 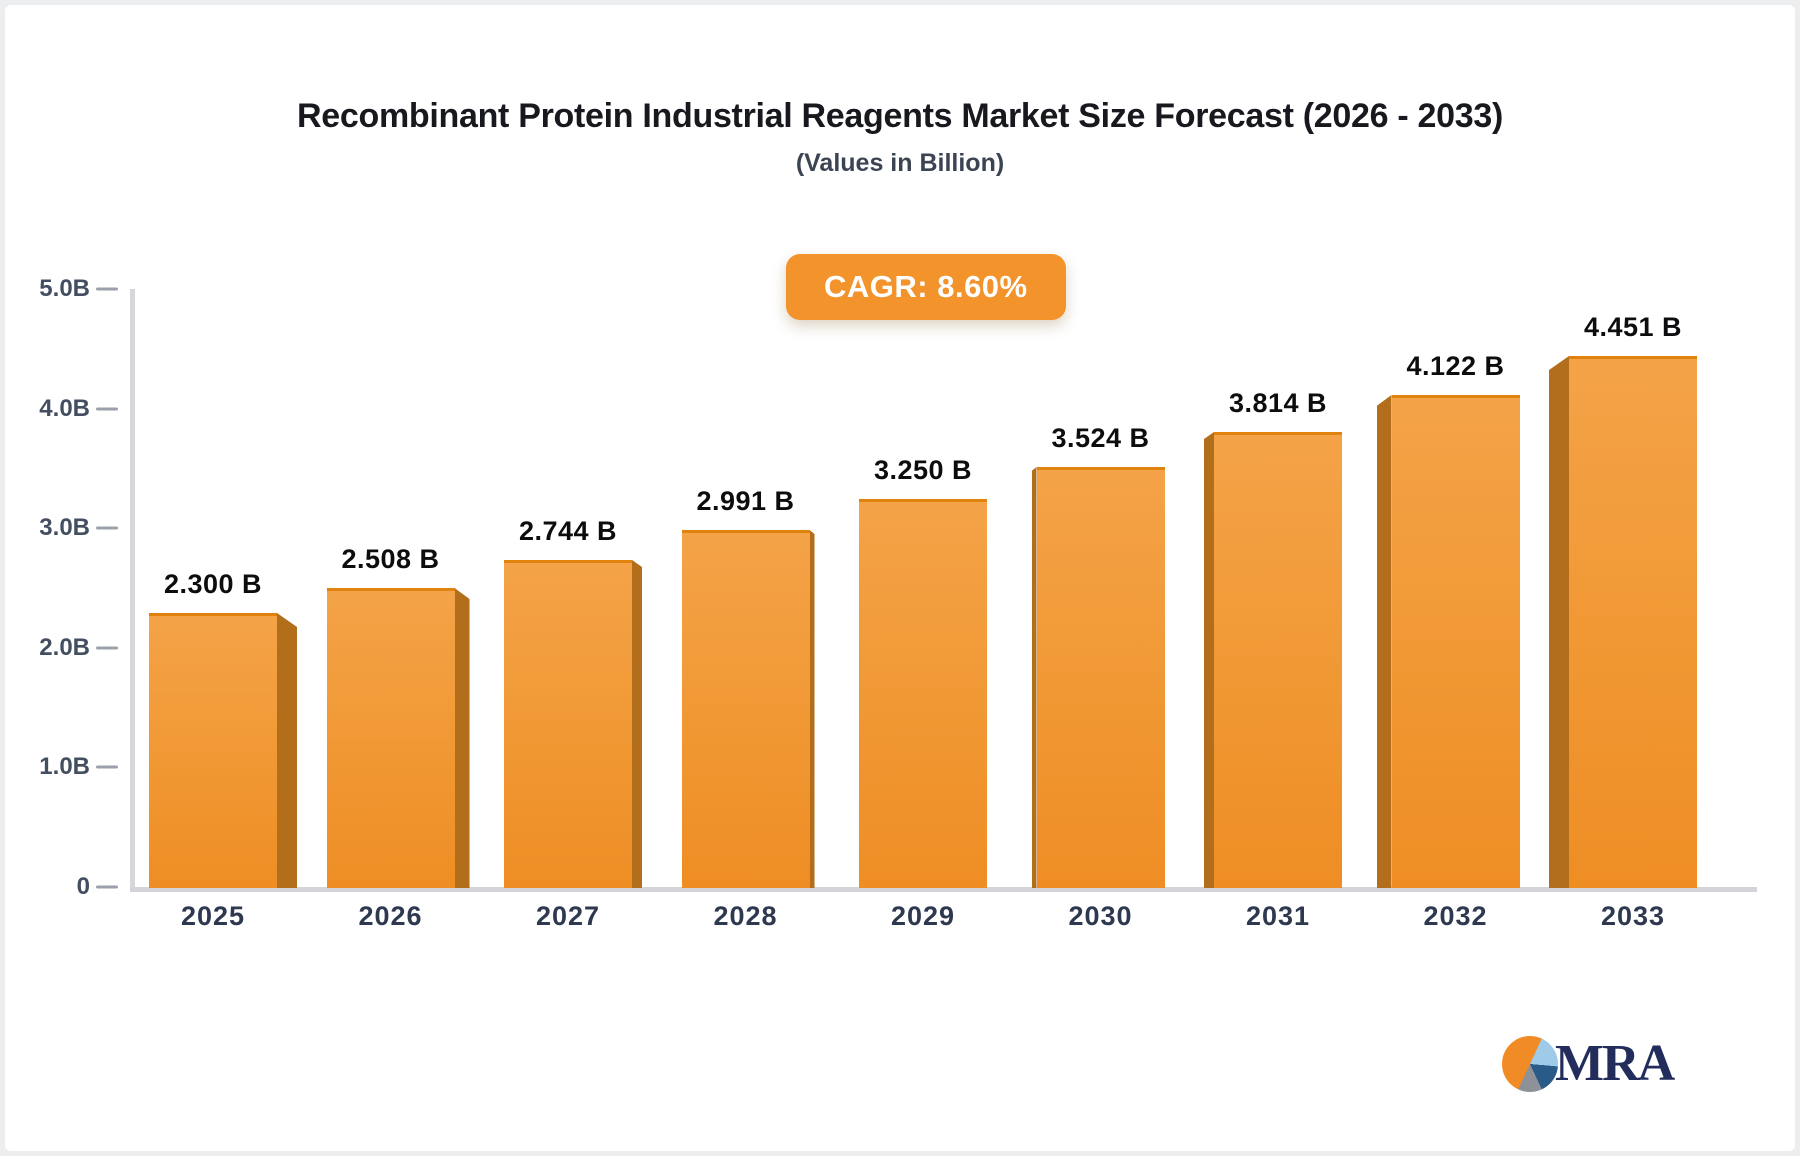 I want to click on y-axis-line, so click(x=132, y=590).